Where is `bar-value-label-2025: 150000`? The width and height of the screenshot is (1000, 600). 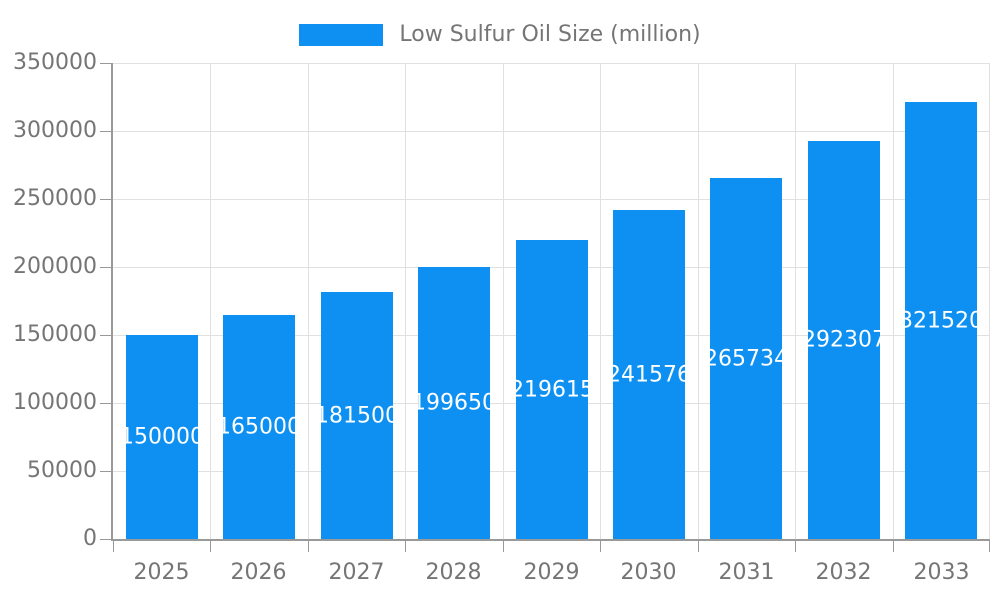 bar-value-label-2025: 150000 is located at coordinates (162, 437).